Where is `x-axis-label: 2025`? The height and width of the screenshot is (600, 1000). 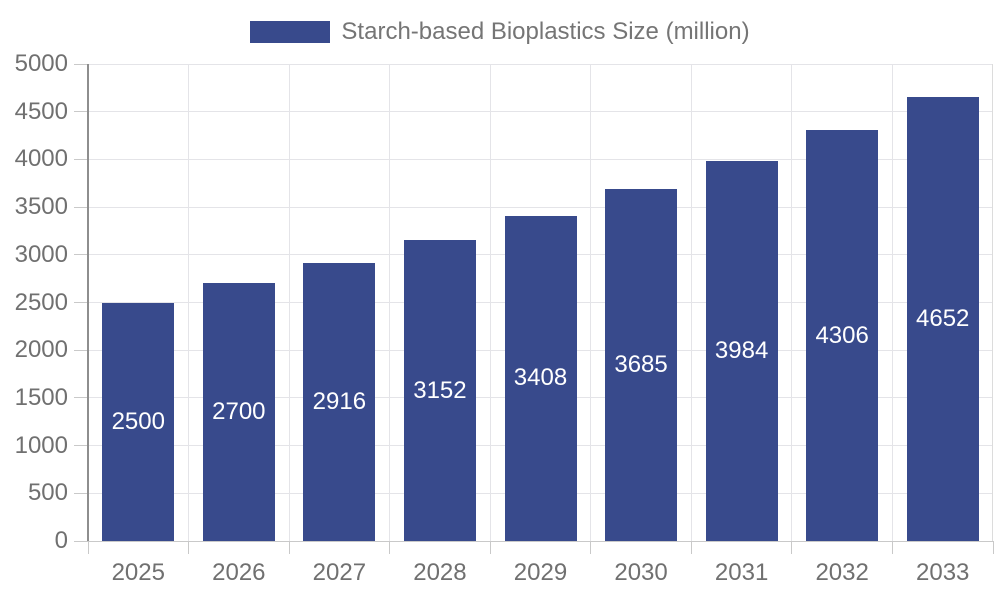
x-axis-label: 2025 is located at coordinates (138, 572).